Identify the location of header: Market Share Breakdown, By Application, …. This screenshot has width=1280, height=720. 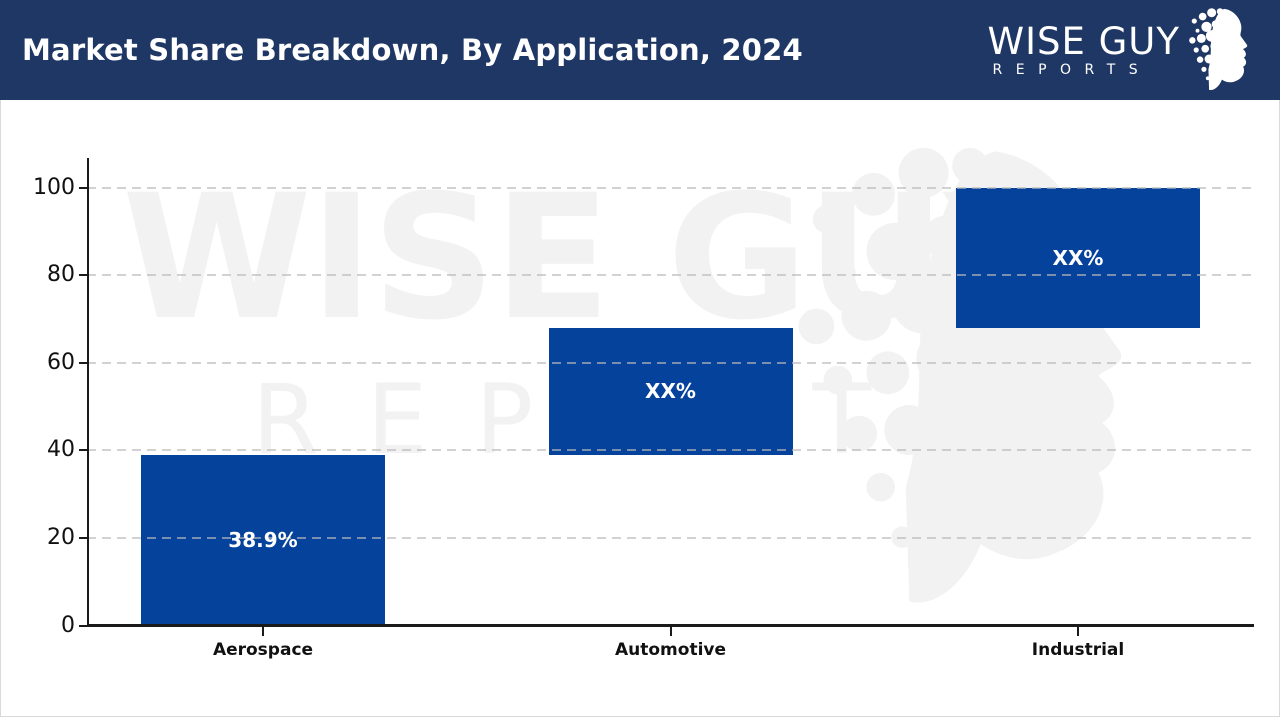
(640, 50).